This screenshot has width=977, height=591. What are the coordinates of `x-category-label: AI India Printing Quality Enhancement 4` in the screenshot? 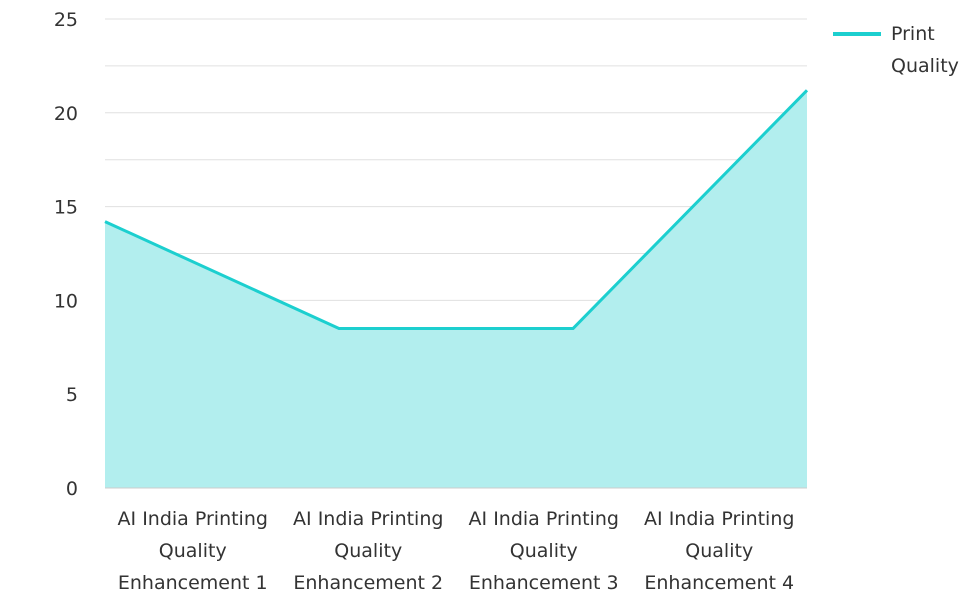 It's located at (719, 549).